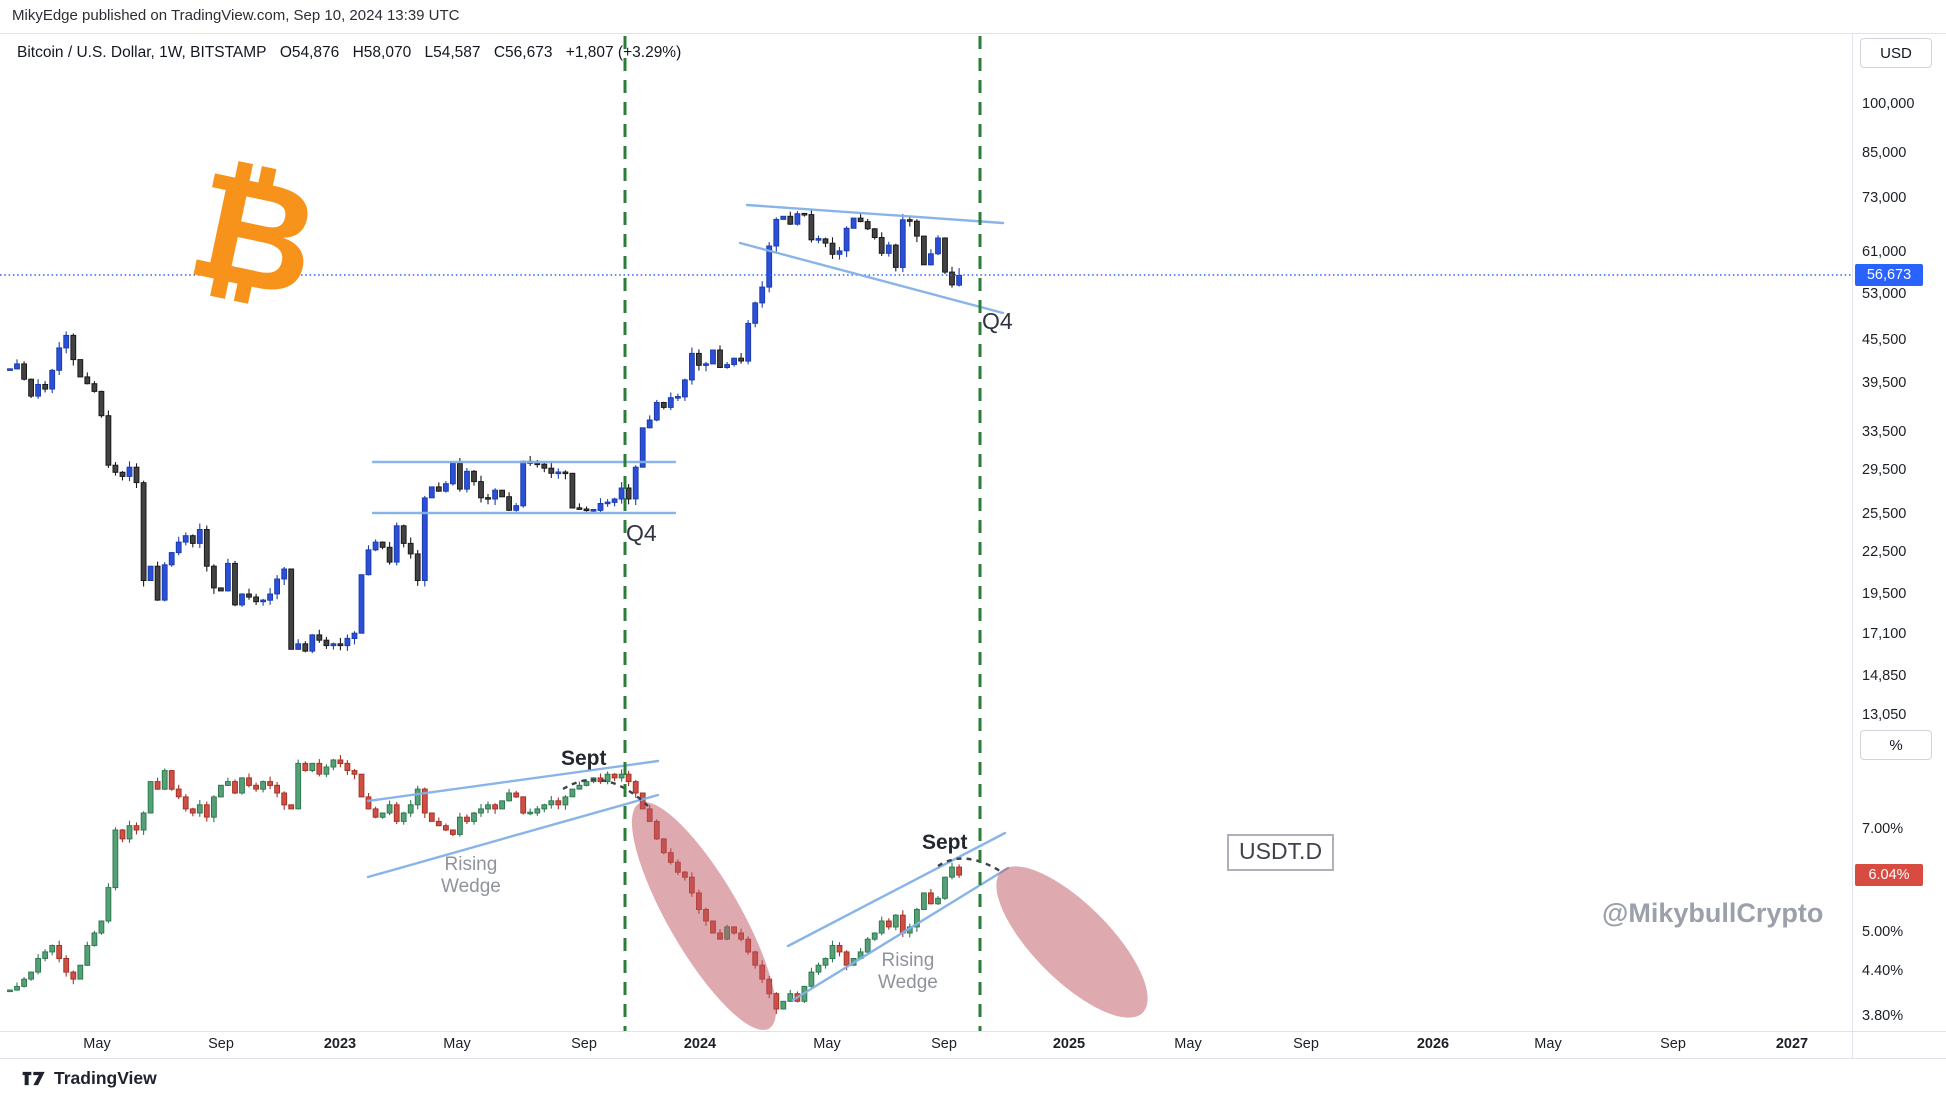 The width and height of the screenshot is (1946, 1104). What do you see at coordinates (471, 875) in the screenshot?
I see `rising-wedge-label-1: Rising Wedge` at bounding box center [471, 875].